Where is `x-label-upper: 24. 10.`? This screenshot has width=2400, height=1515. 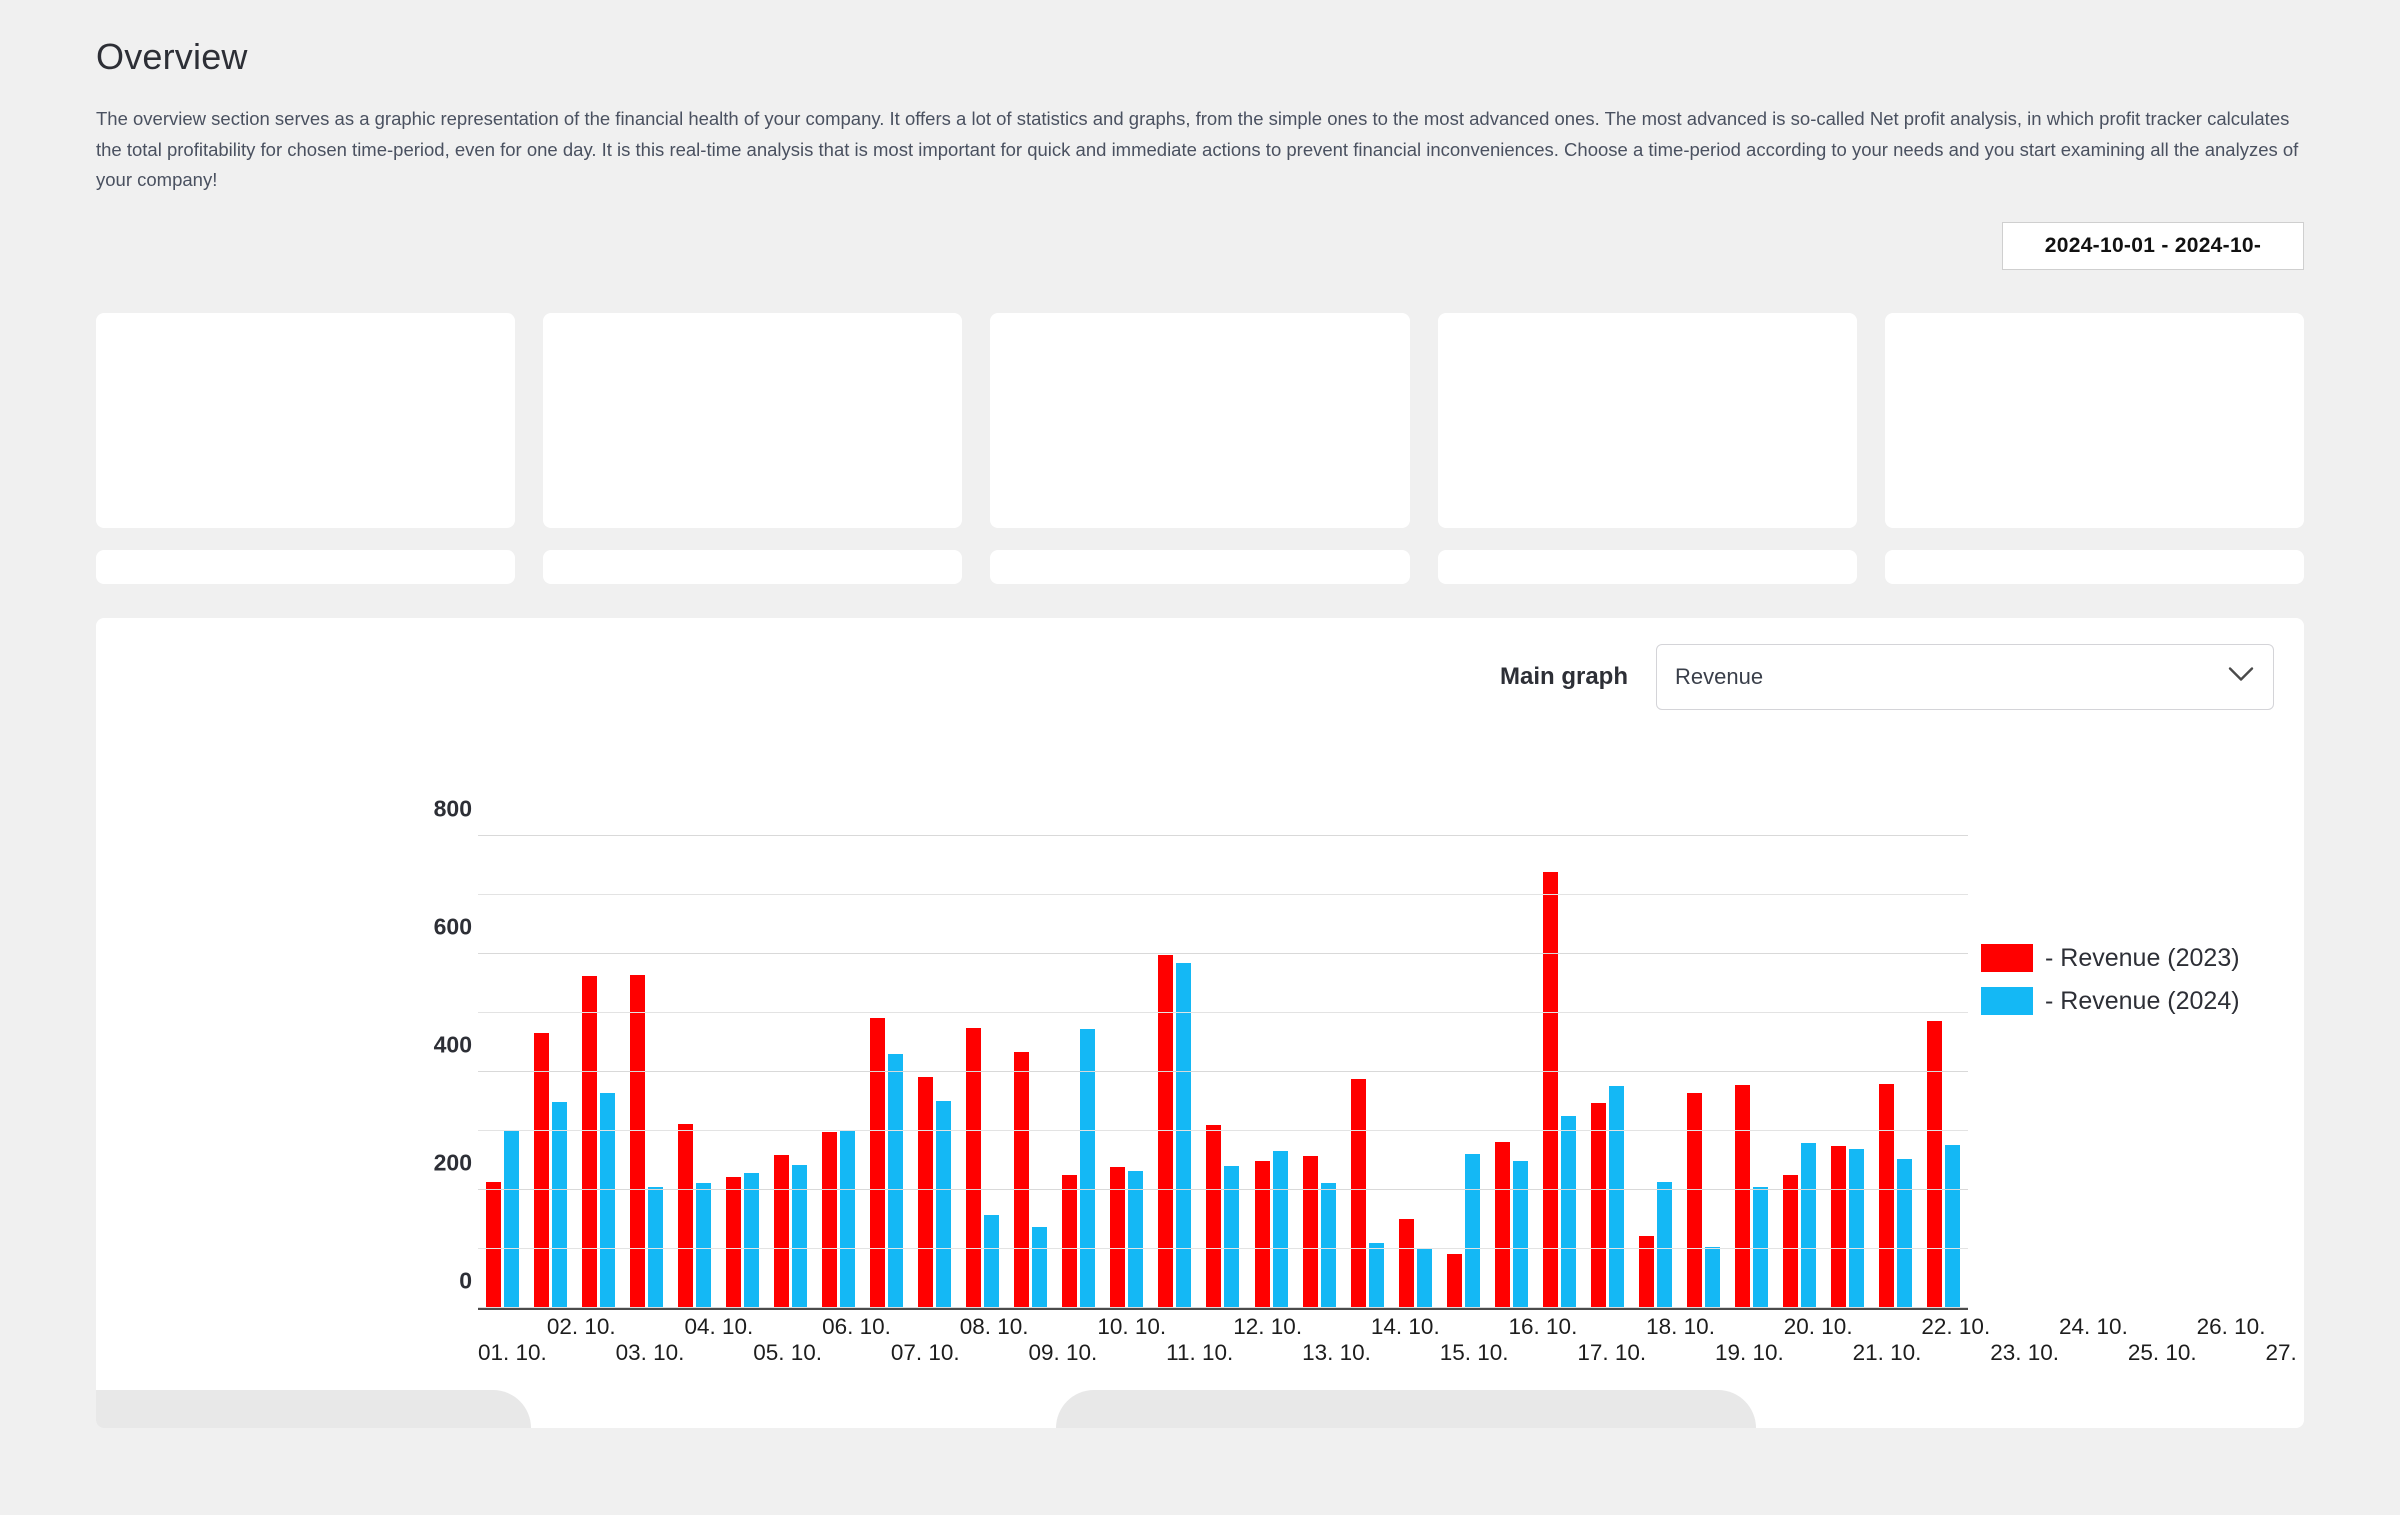
x-label-upper: 24. 10. is located at coordinates (2093, 1326).